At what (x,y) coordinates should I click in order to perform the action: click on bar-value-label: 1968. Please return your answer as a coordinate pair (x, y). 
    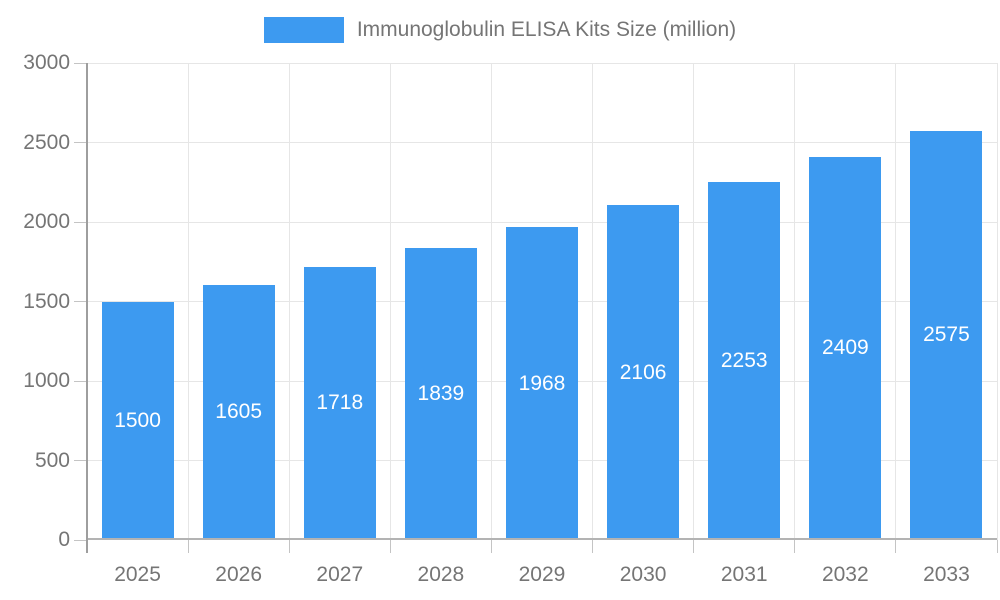
    Looking at the image, I should click on (542, 383).